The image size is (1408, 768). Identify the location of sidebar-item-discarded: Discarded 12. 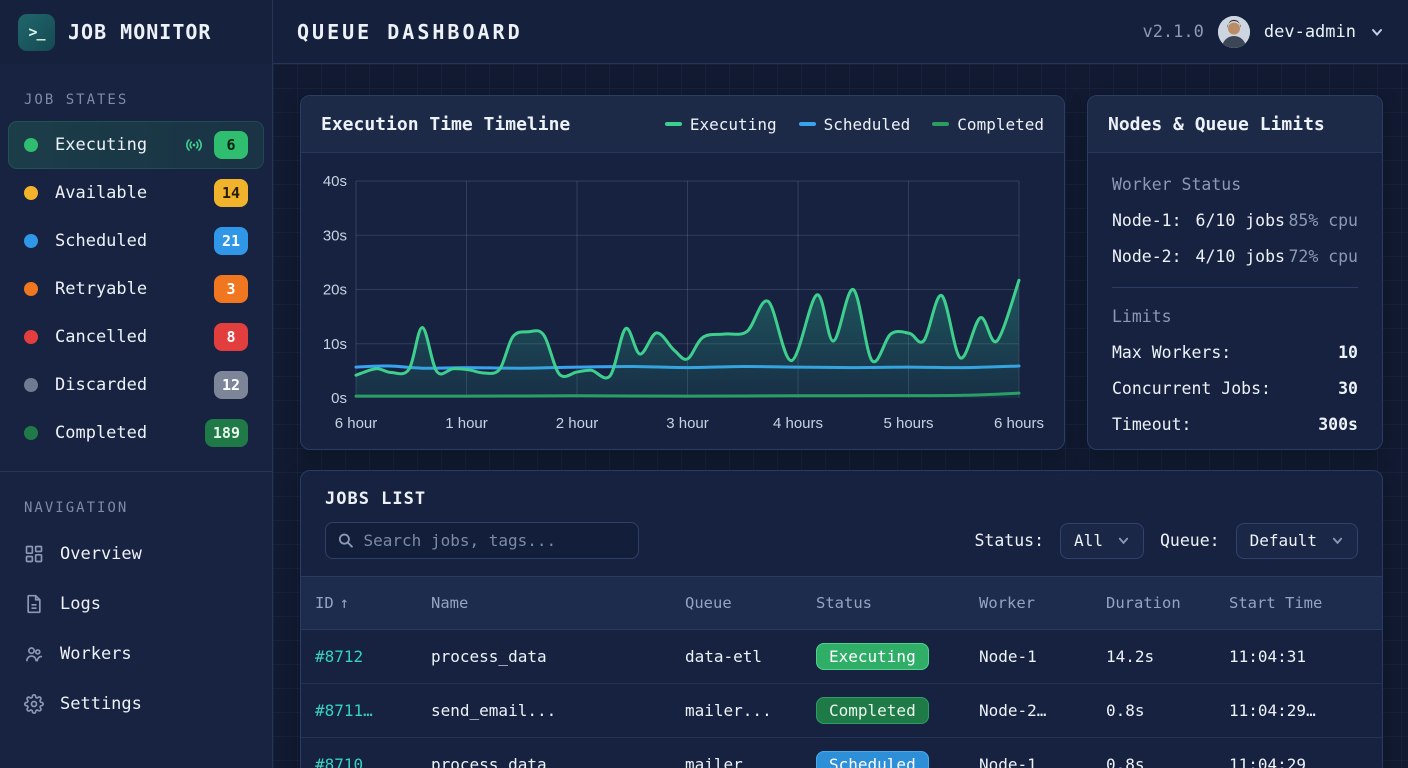
(136, 385).